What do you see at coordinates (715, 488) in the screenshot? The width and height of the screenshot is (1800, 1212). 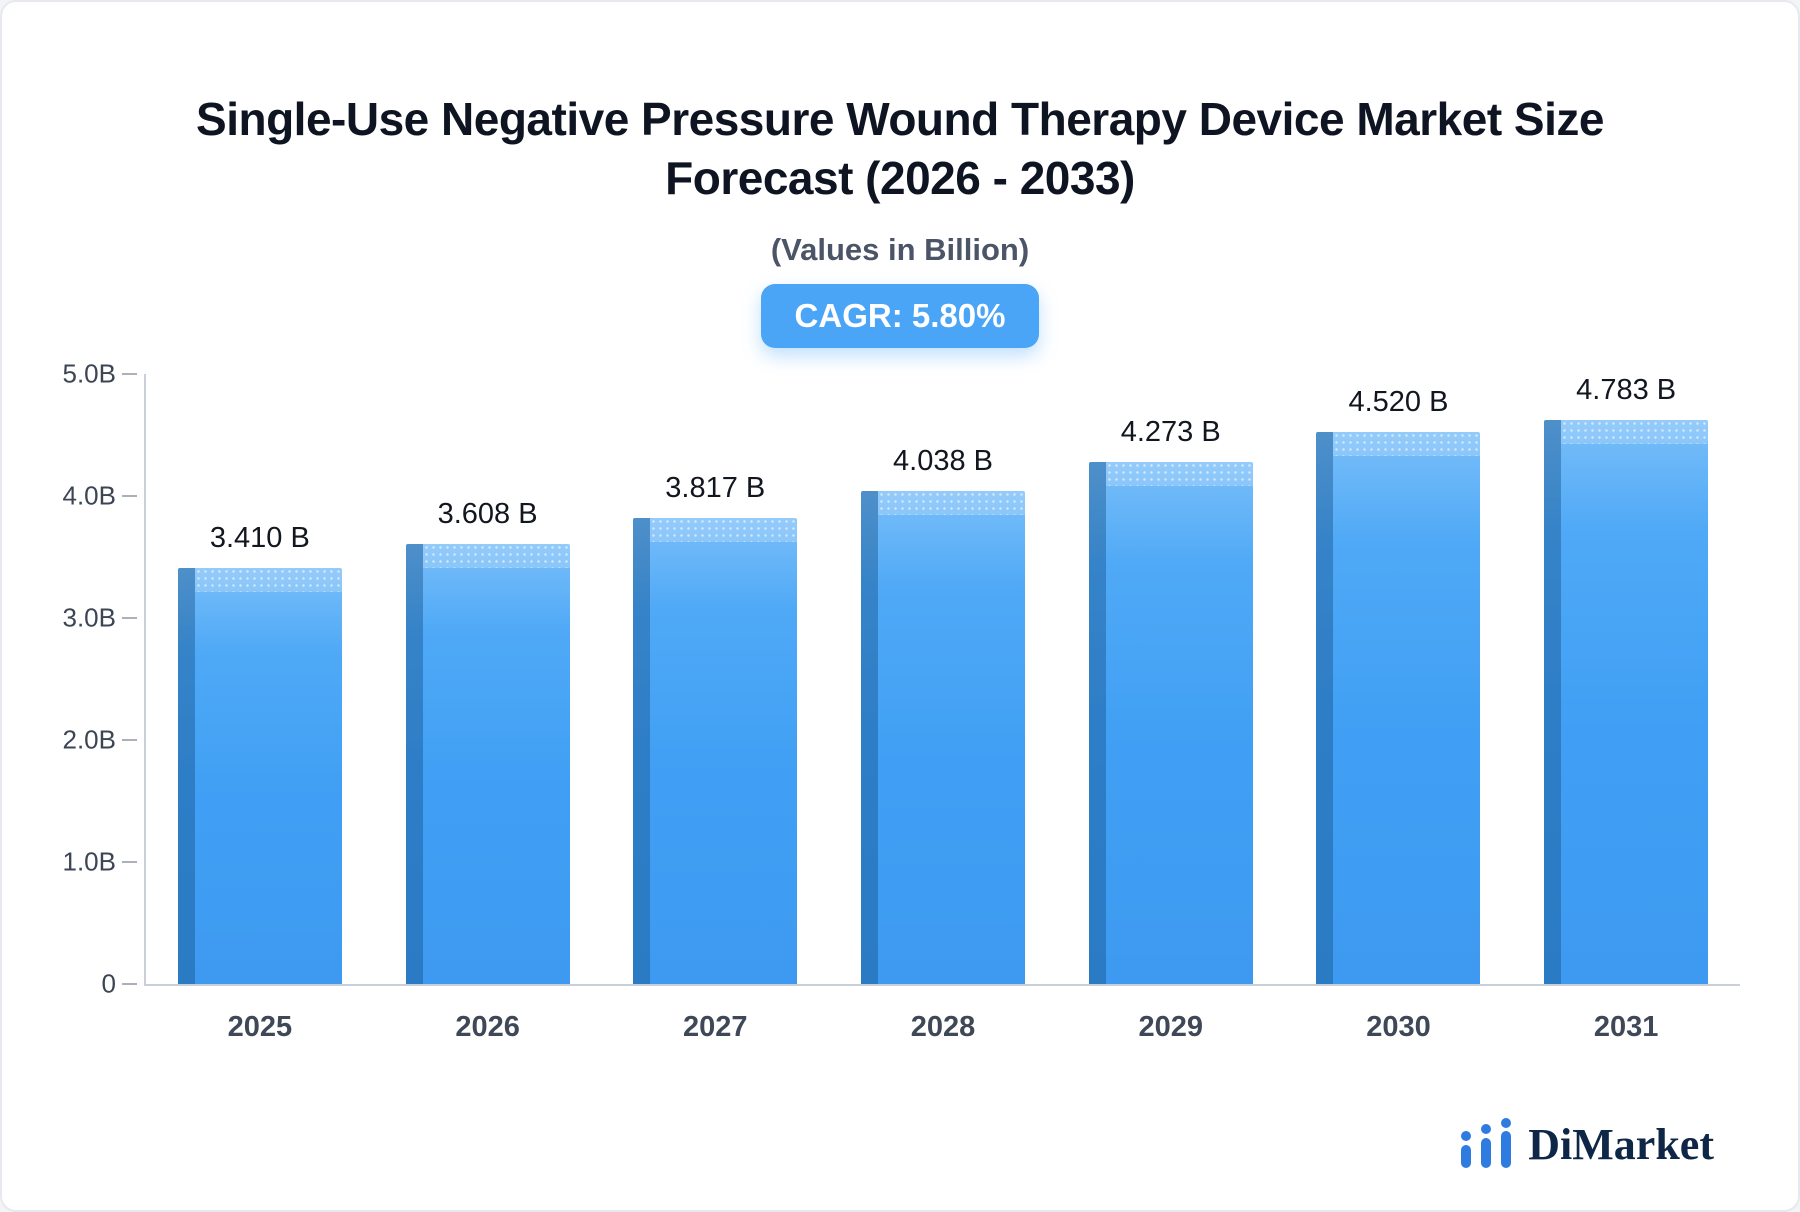 I see `bar-value-label: 3.817 B` at bounding box center [715, 488].